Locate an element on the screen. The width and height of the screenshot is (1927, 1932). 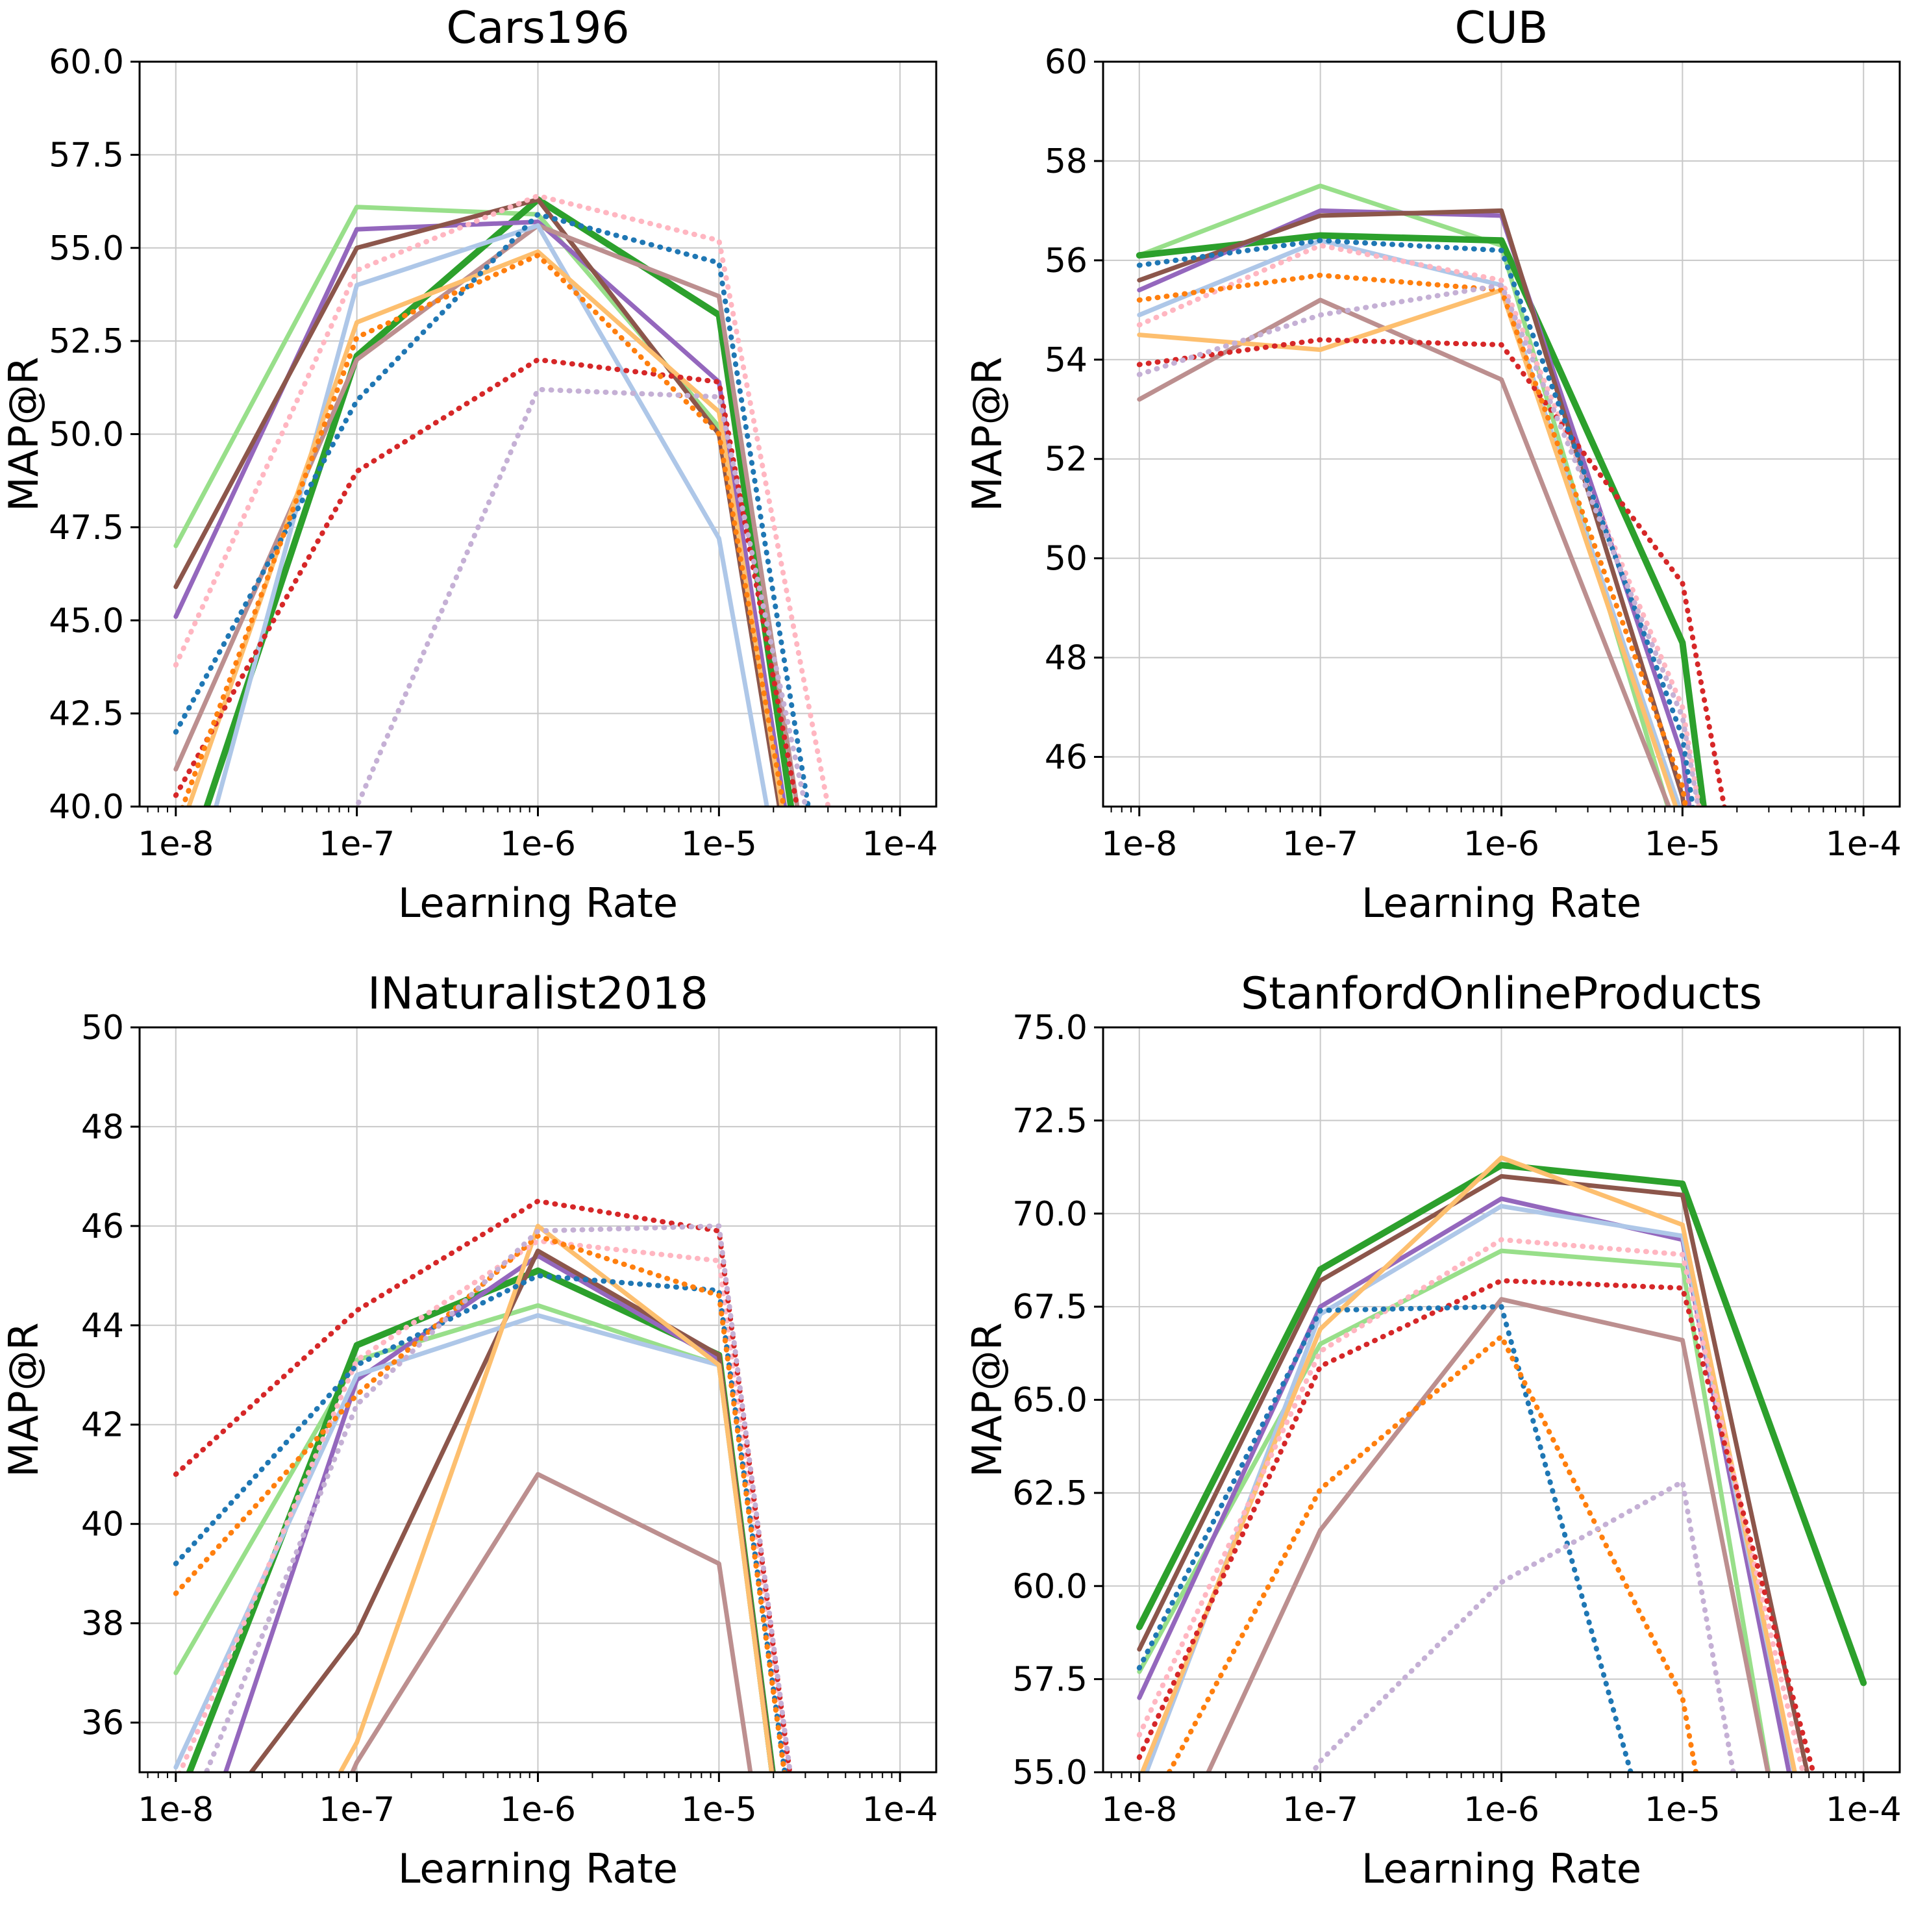
y-tick-label: 54 is located at coordinates (1066, 360).